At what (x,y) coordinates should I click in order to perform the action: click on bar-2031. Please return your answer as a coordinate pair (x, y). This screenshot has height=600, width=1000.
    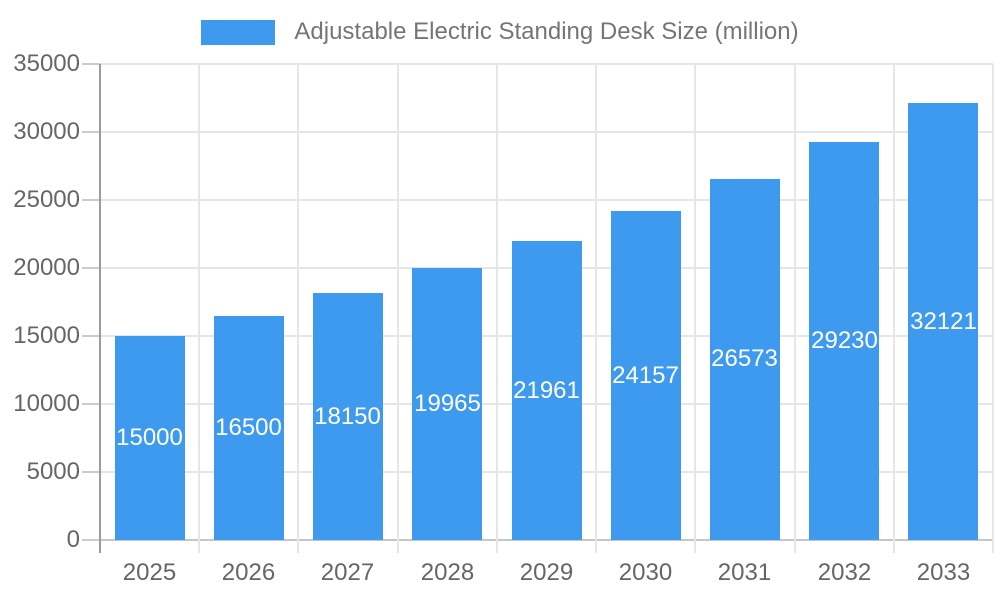
    Looking at the image, I should click on (745, 359).